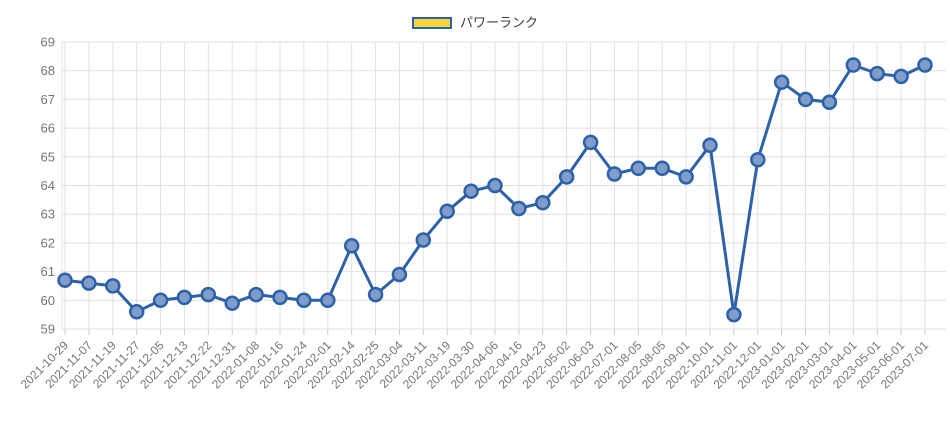 This screenshot has height=433, width=950. Describe the element at coordinates (48, 70) in the screenshot. I see `y-axis-label: 68` at that location.